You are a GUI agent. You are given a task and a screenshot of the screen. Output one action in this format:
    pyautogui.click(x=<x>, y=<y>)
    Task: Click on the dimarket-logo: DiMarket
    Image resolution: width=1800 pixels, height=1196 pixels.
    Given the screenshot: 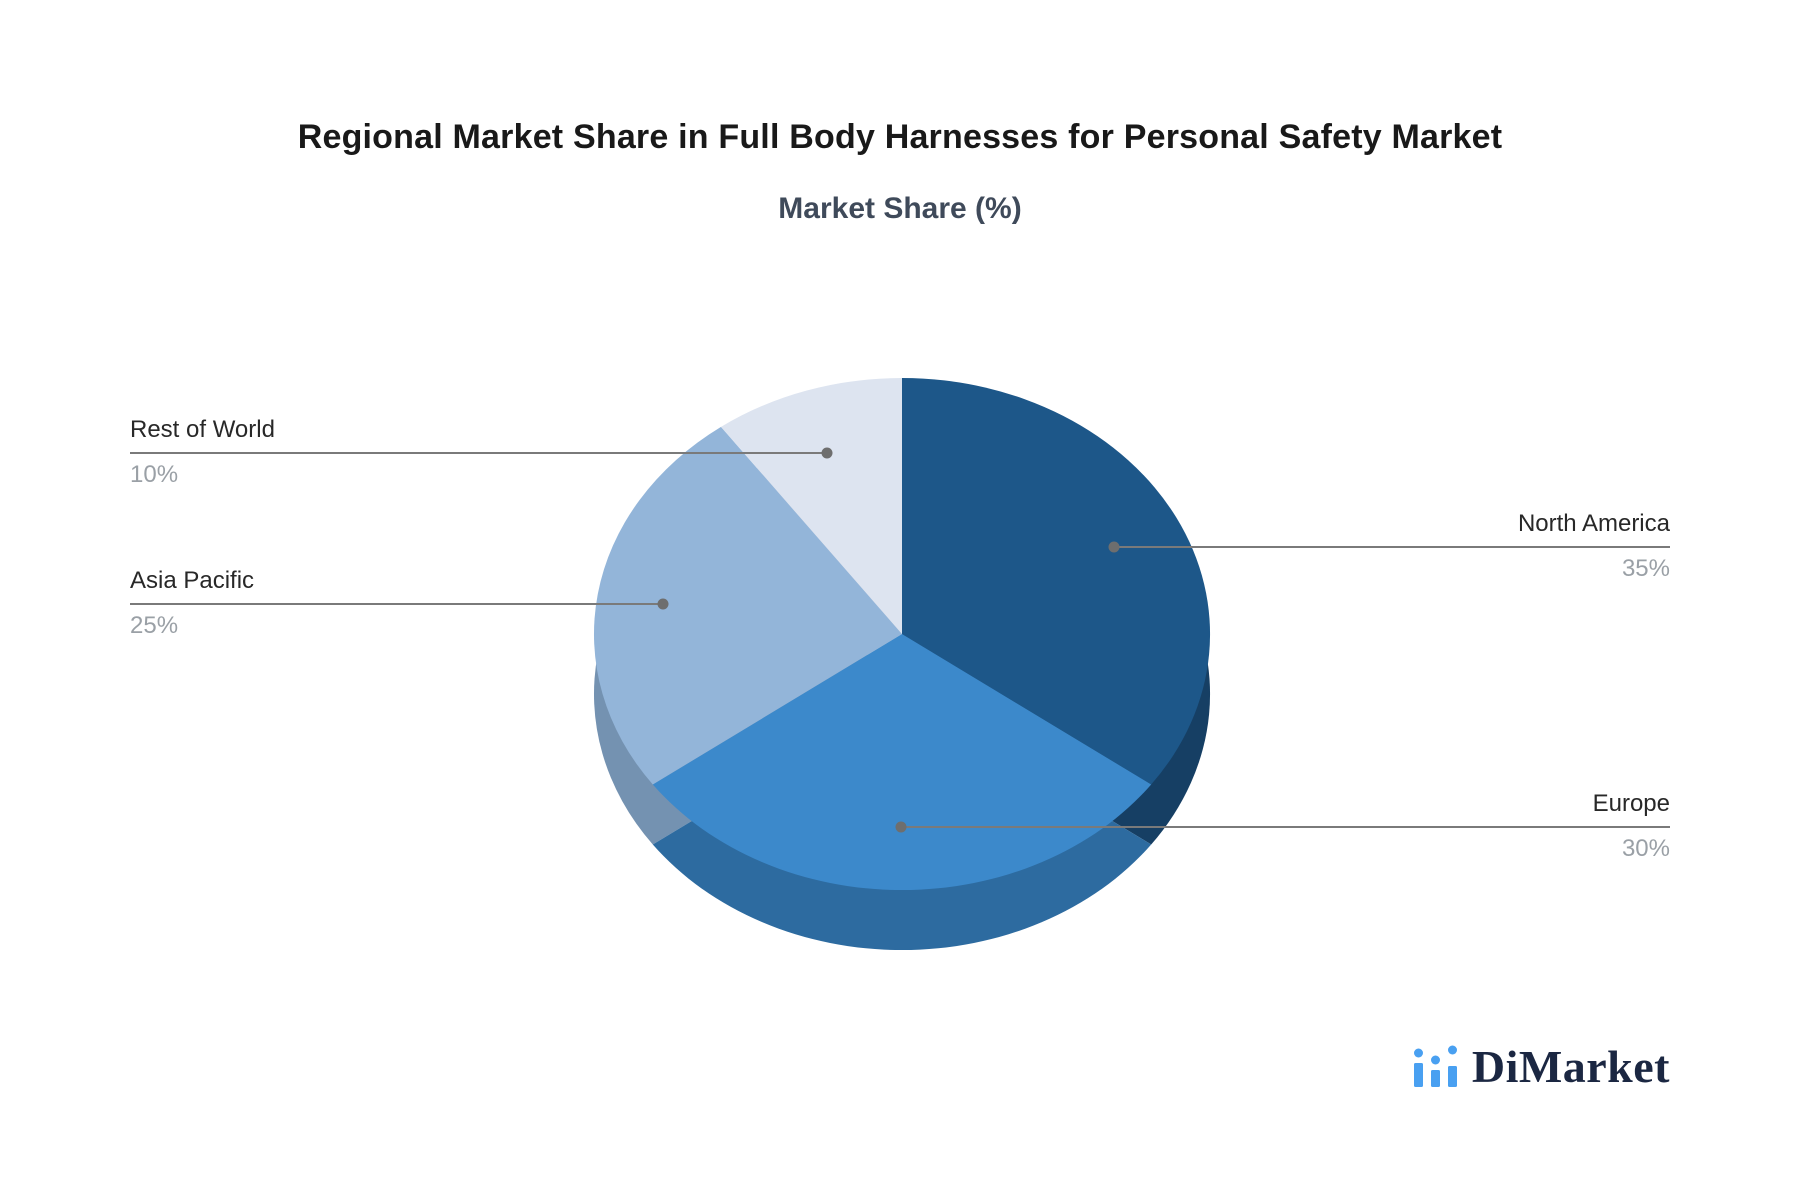 What is the action you would take?
    pyautogui.click(x=1541, y=1066)
    